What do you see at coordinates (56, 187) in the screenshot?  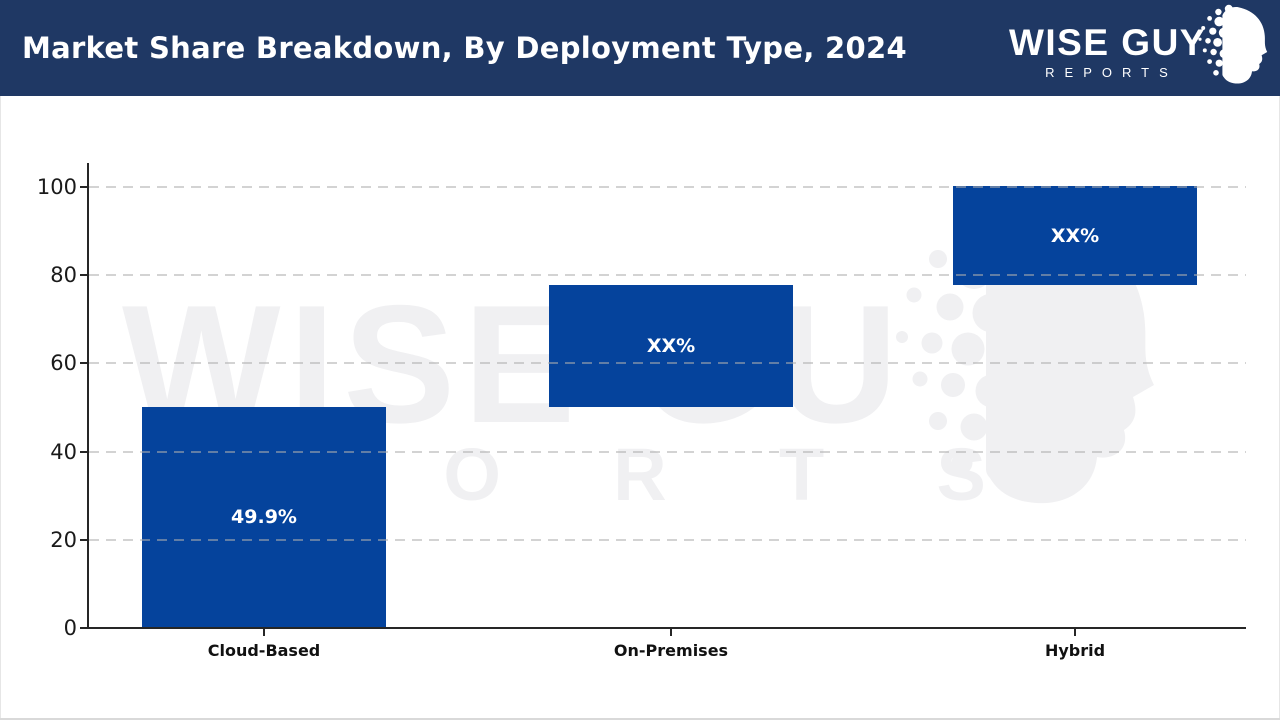 I see `y-tick-label: 100` at bounding box center [56, 187].